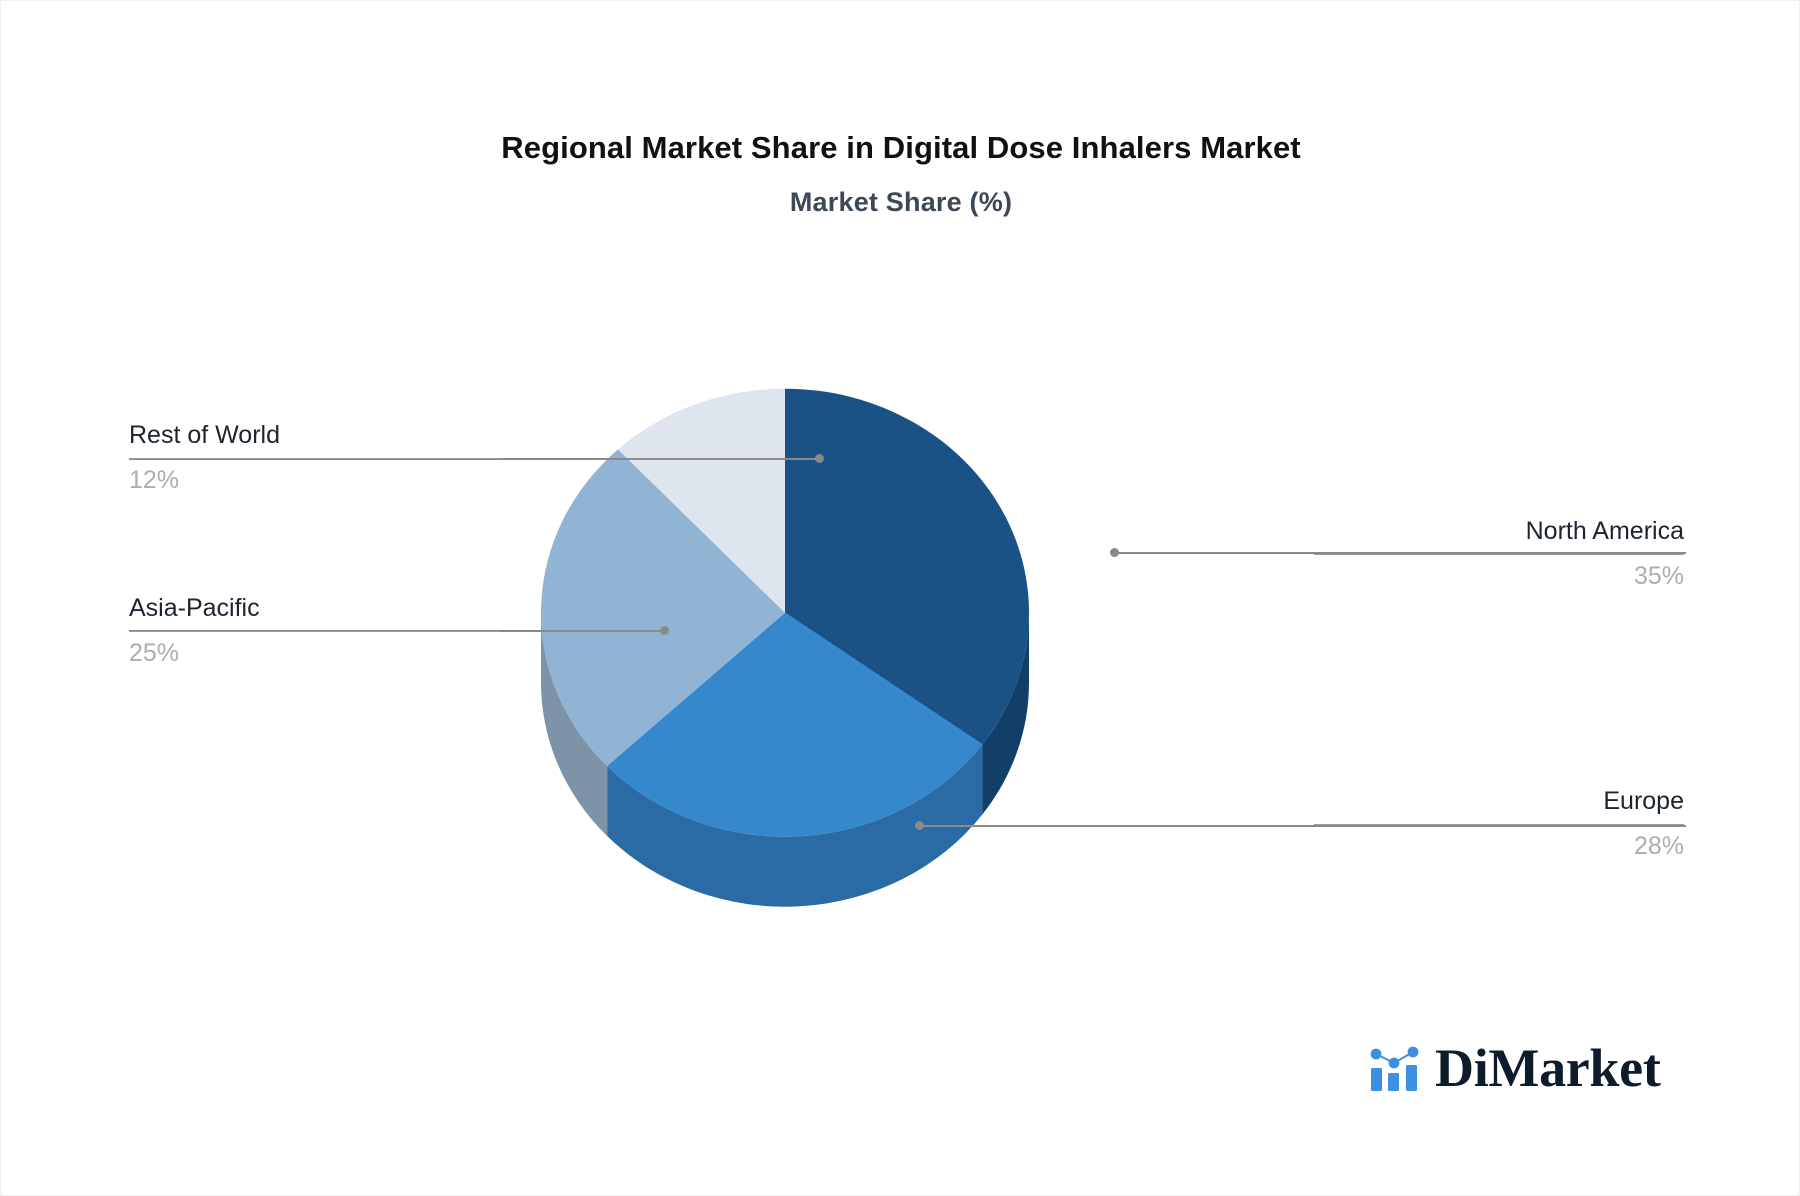  Describe the element at coordinates (1643, 801) in the screenshot. I see `callout-label-europe: Europe` at that location.